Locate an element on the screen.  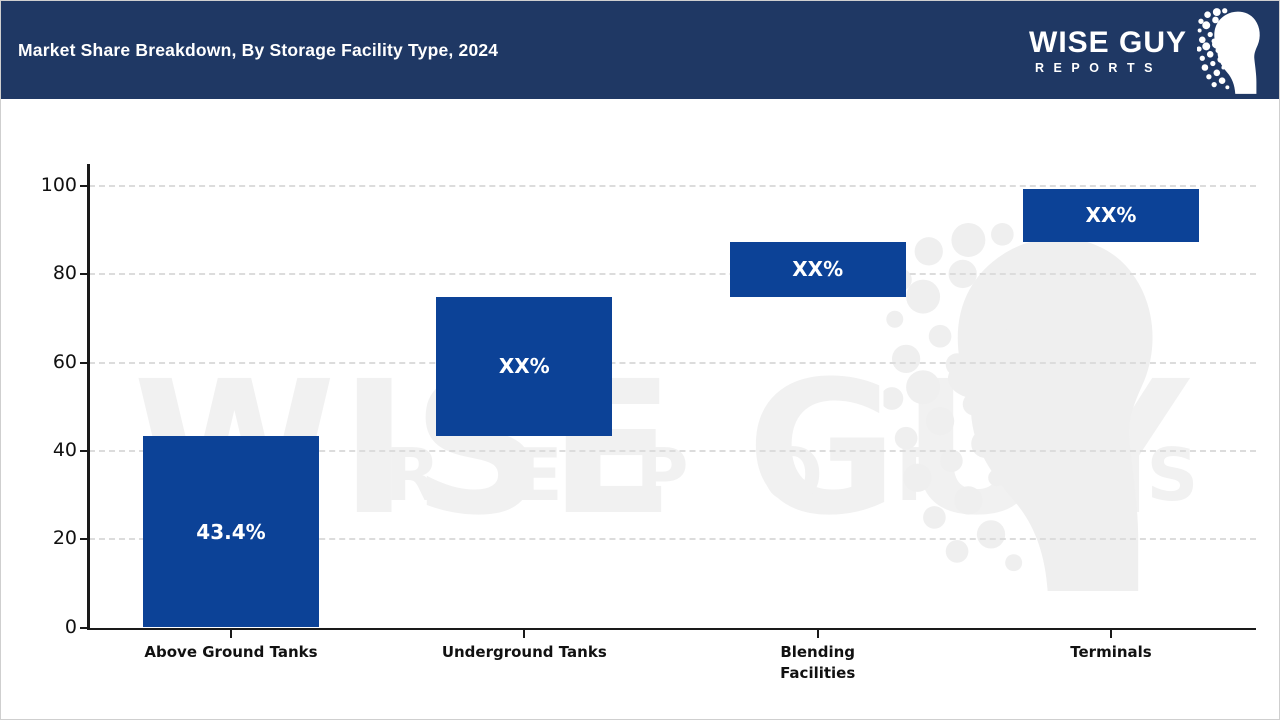
y-tick-label: 60 is located at coordinates (64, 361).